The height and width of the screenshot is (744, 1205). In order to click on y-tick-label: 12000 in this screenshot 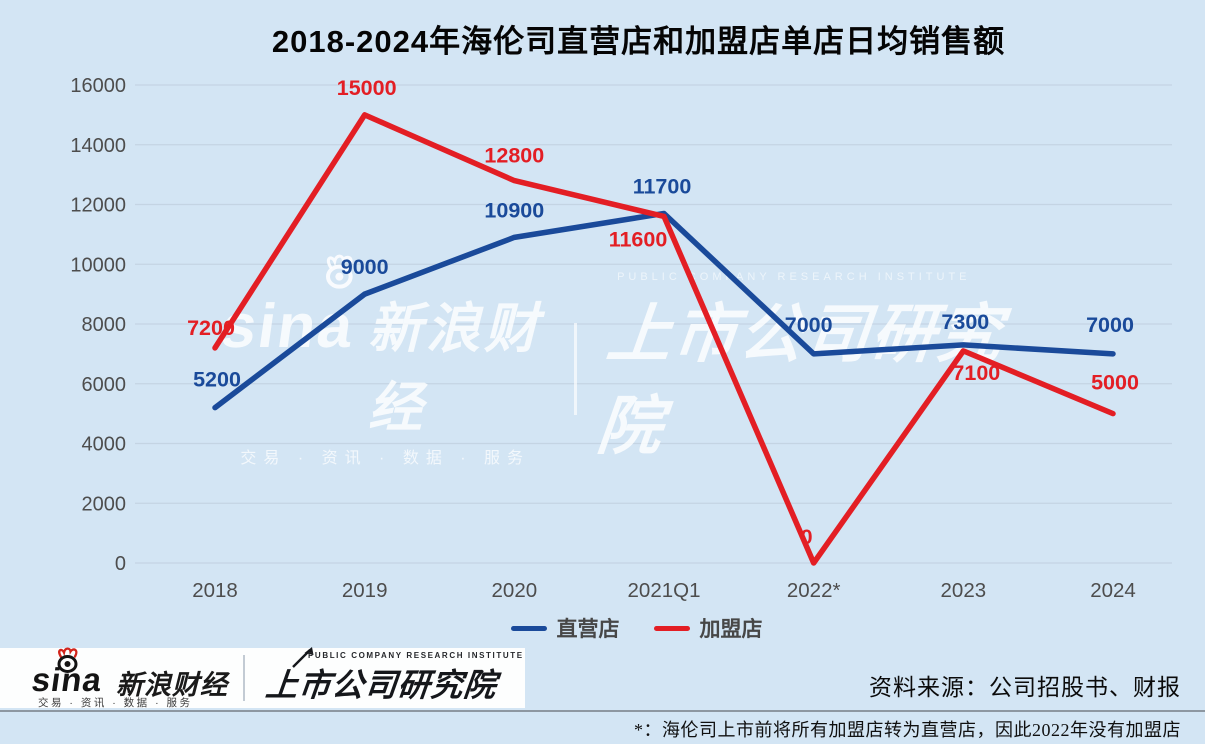, I will do `click(98, 206)`.